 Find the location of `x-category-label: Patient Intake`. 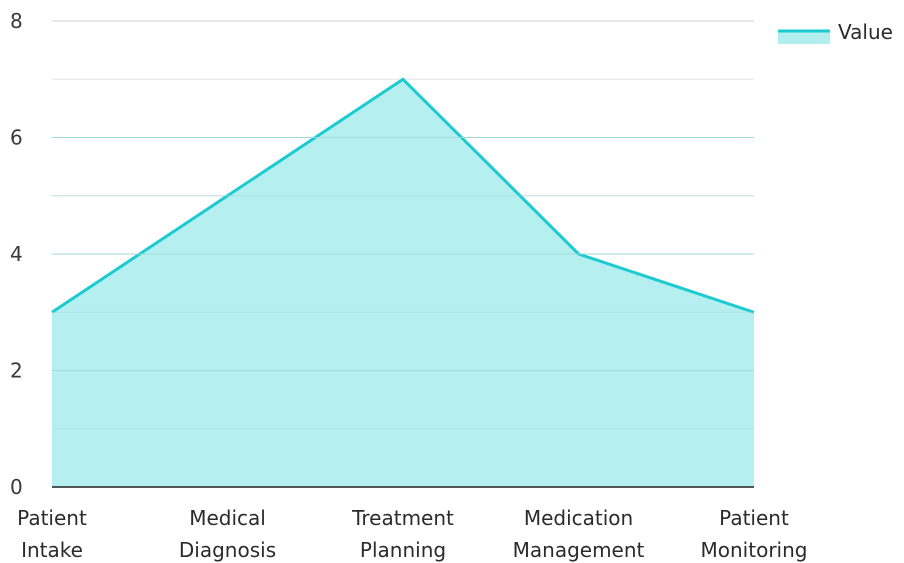

x-category-label: Patient Intake is located at coordinates (52, 534).